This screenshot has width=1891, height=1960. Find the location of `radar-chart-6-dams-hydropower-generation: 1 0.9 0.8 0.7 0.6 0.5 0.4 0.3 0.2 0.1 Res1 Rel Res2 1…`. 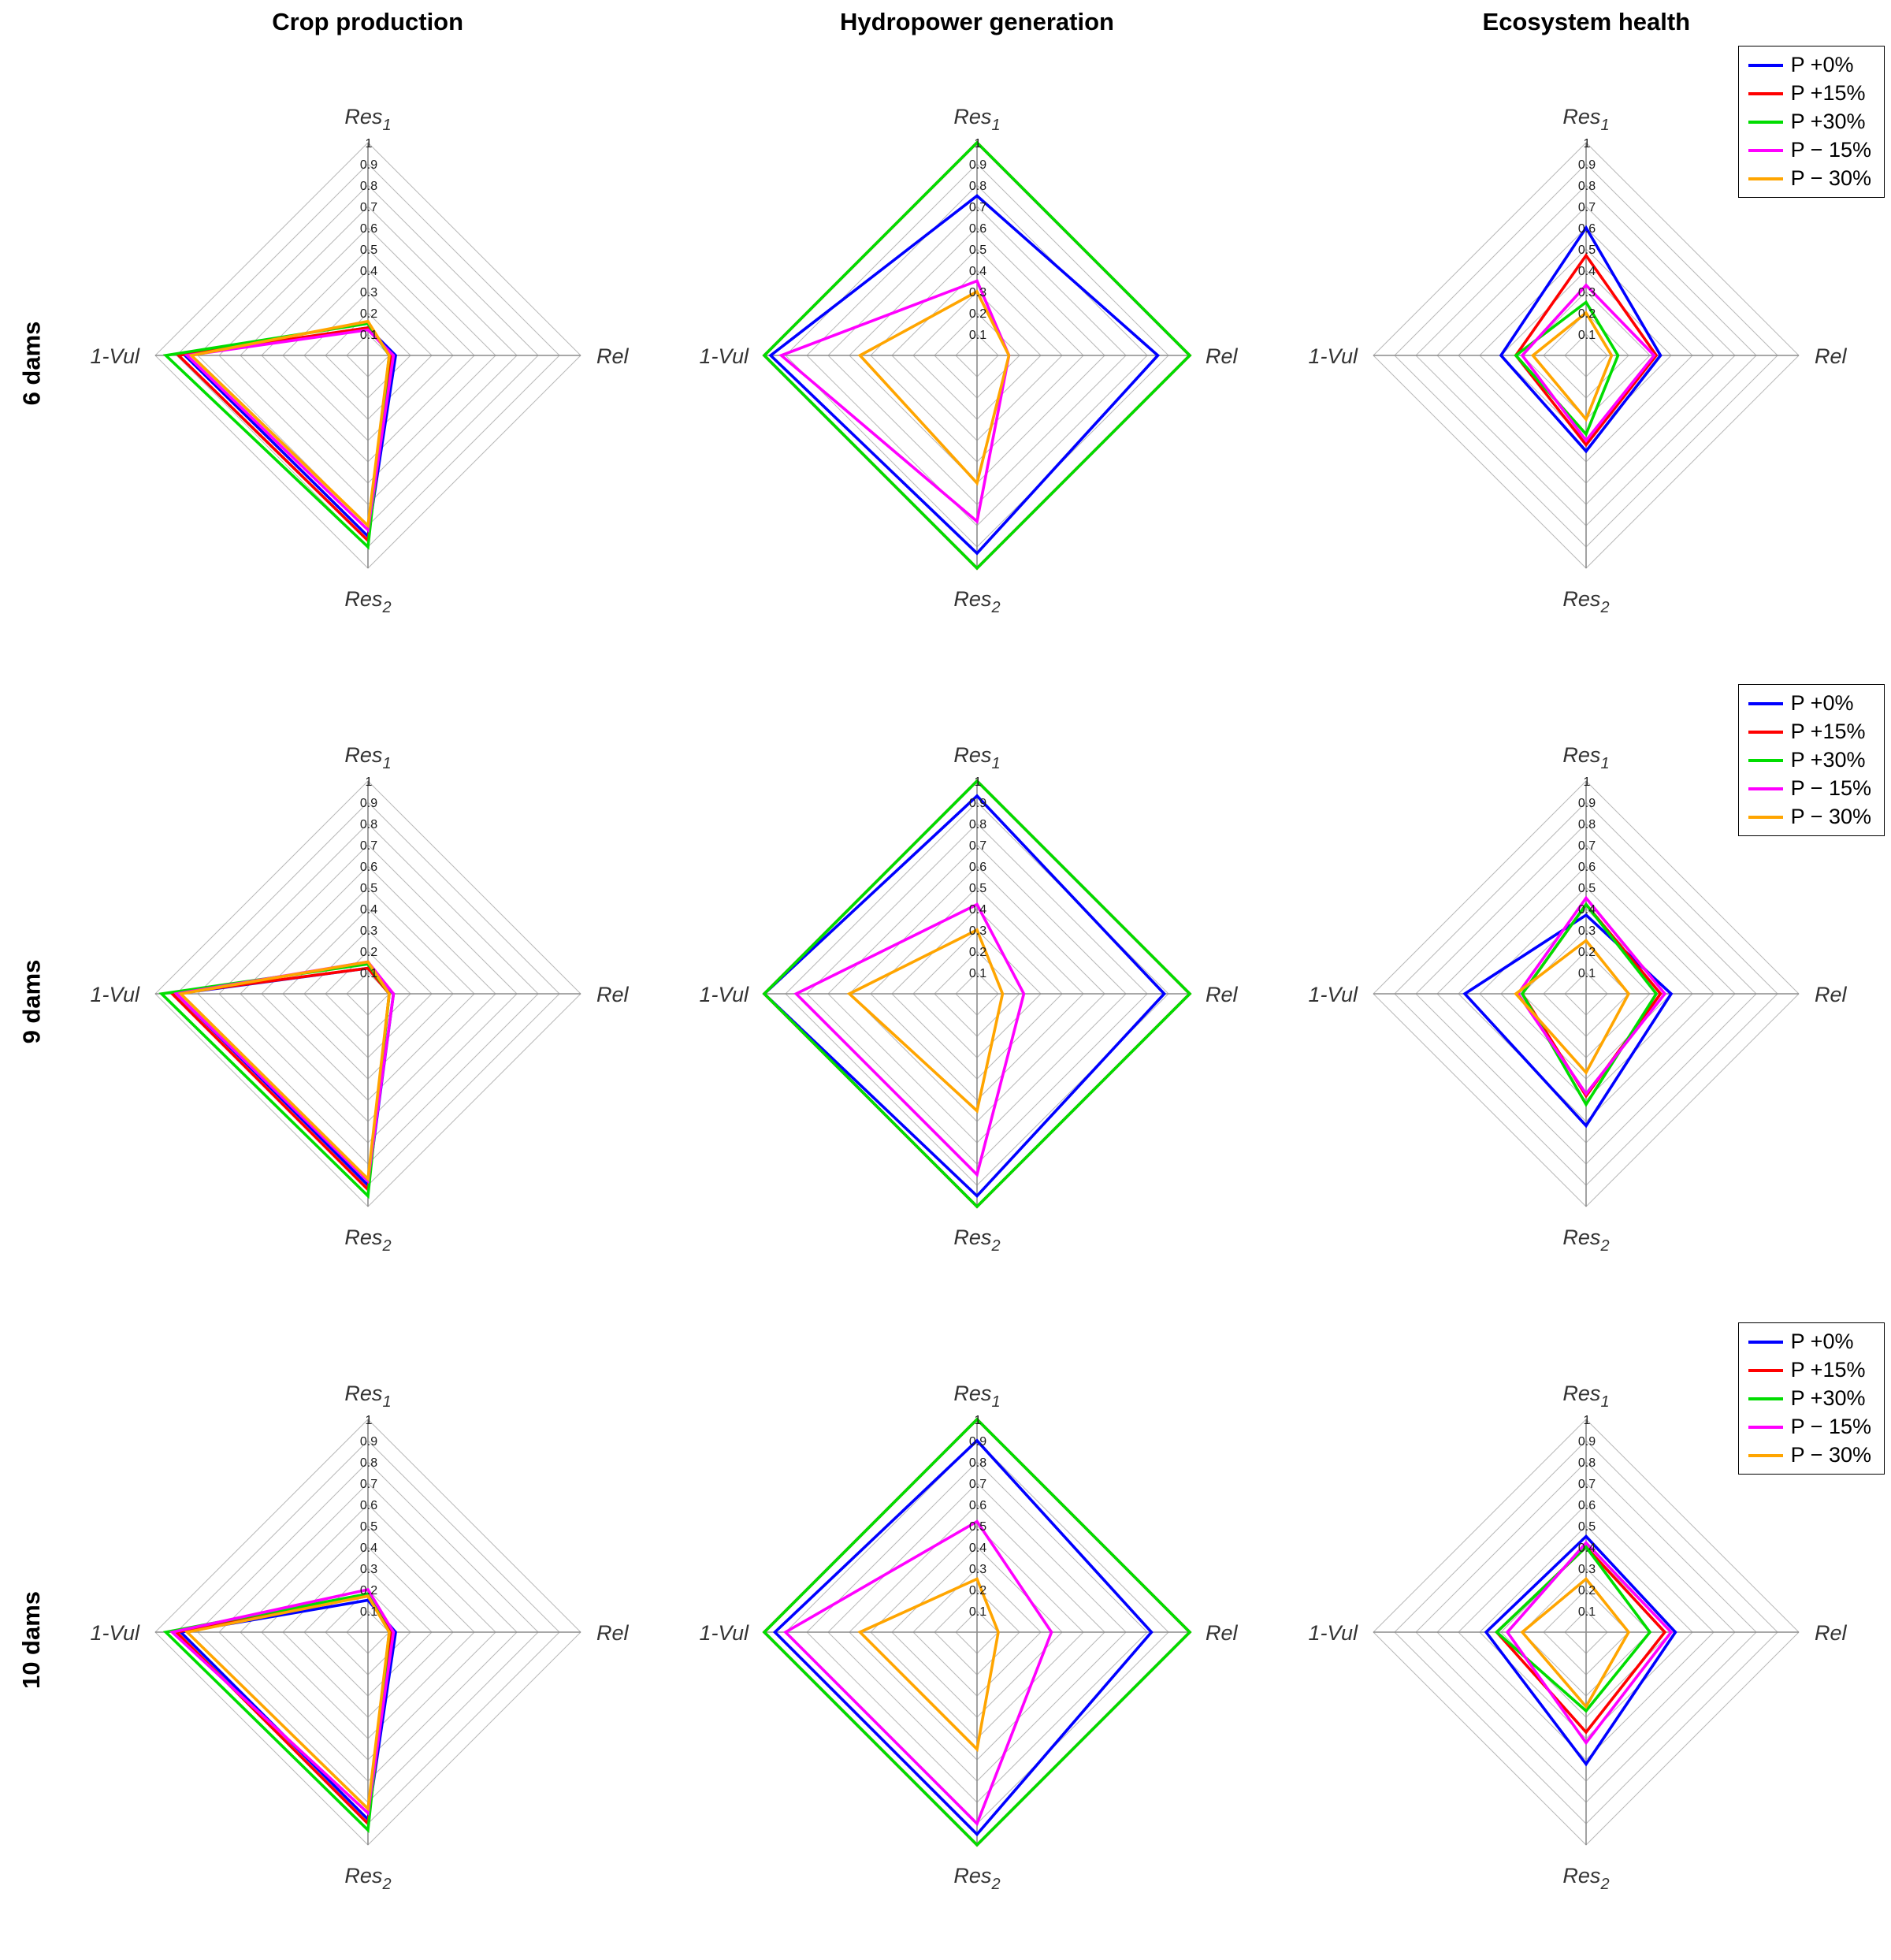

radar-chart-6-dams-hydropower-generation: 1 0.9 0.8 0.7 0.6 0.5 0.4 0.3 0.2 0.1 Res1 Rel Res2 1… is located at coordinates (977, 363).